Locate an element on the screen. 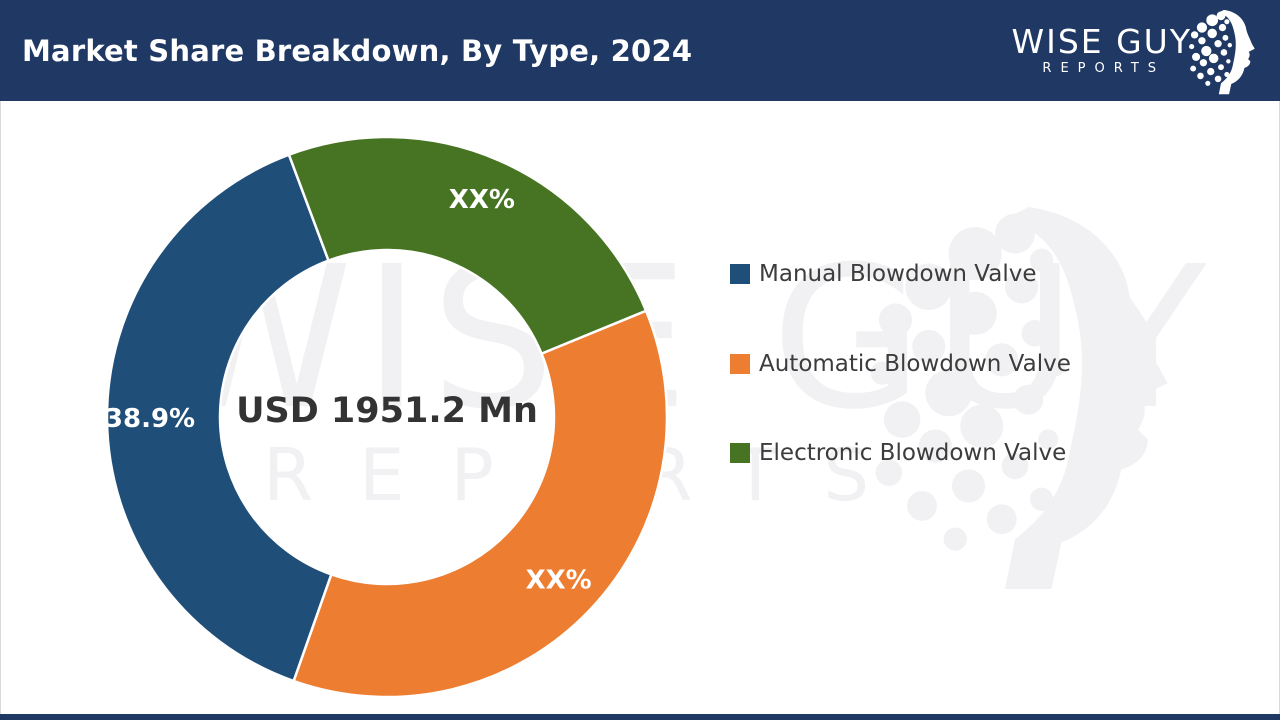  footer-bar is located at coordinates (640, 717).